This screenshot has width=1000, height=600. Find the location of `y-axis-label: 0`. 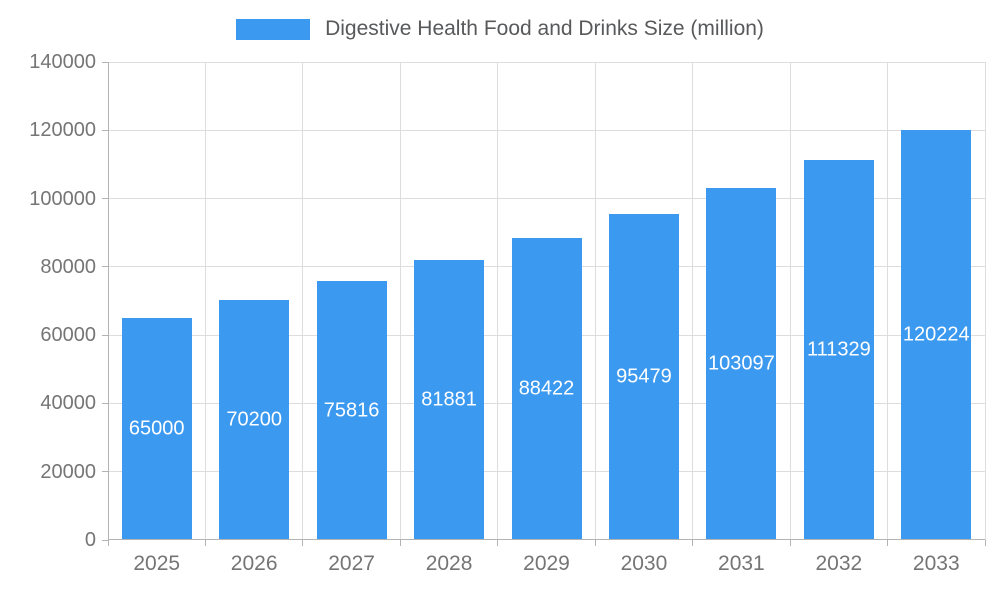

y-axis-label: 0 is located at coordinates (90, 540).